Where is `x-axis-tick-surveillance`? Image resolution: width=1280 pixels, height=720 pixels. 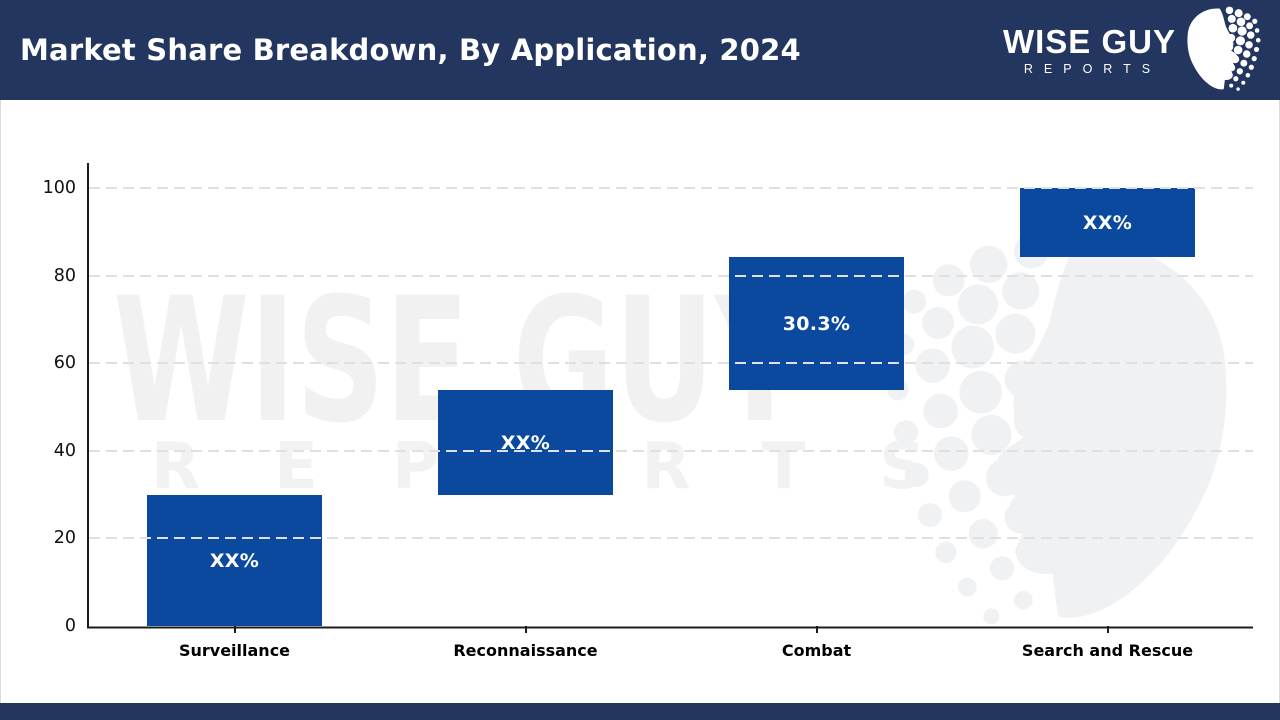
x-axis-tick-surveillance is located at coordinates (234, 629).